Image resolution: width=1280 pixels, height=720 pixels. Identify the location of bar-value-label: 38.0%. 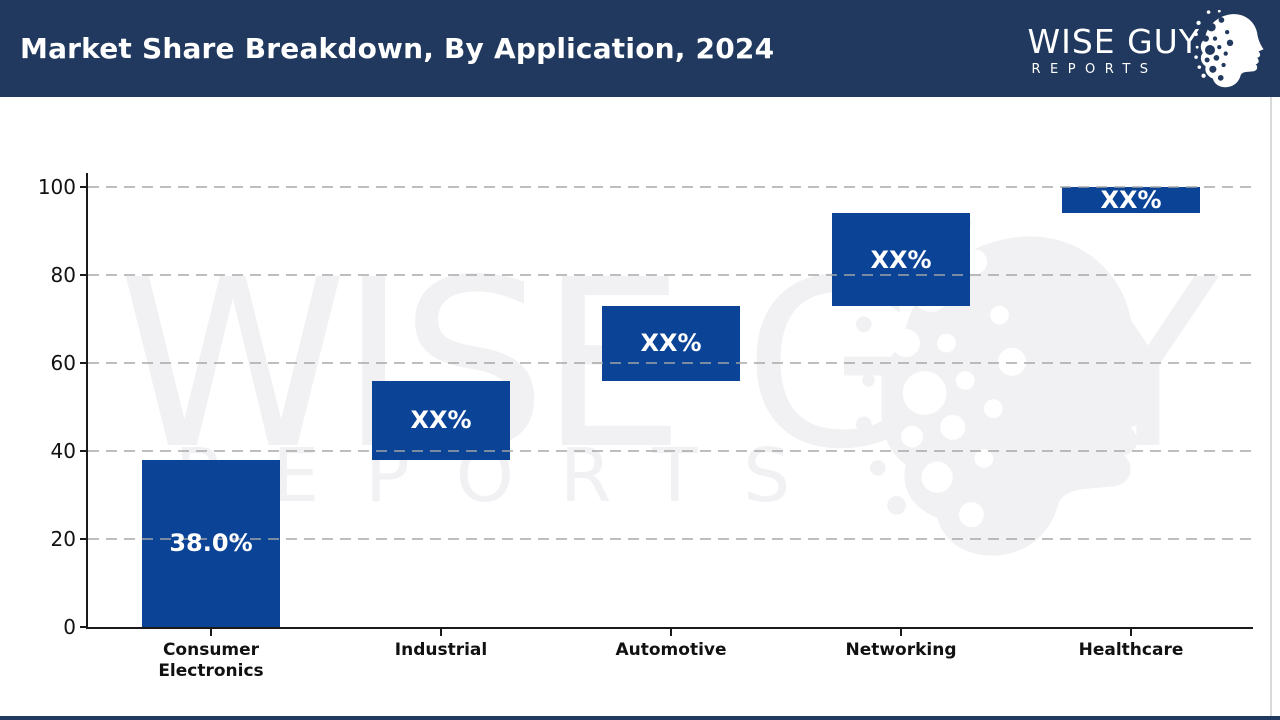
(211, 543).